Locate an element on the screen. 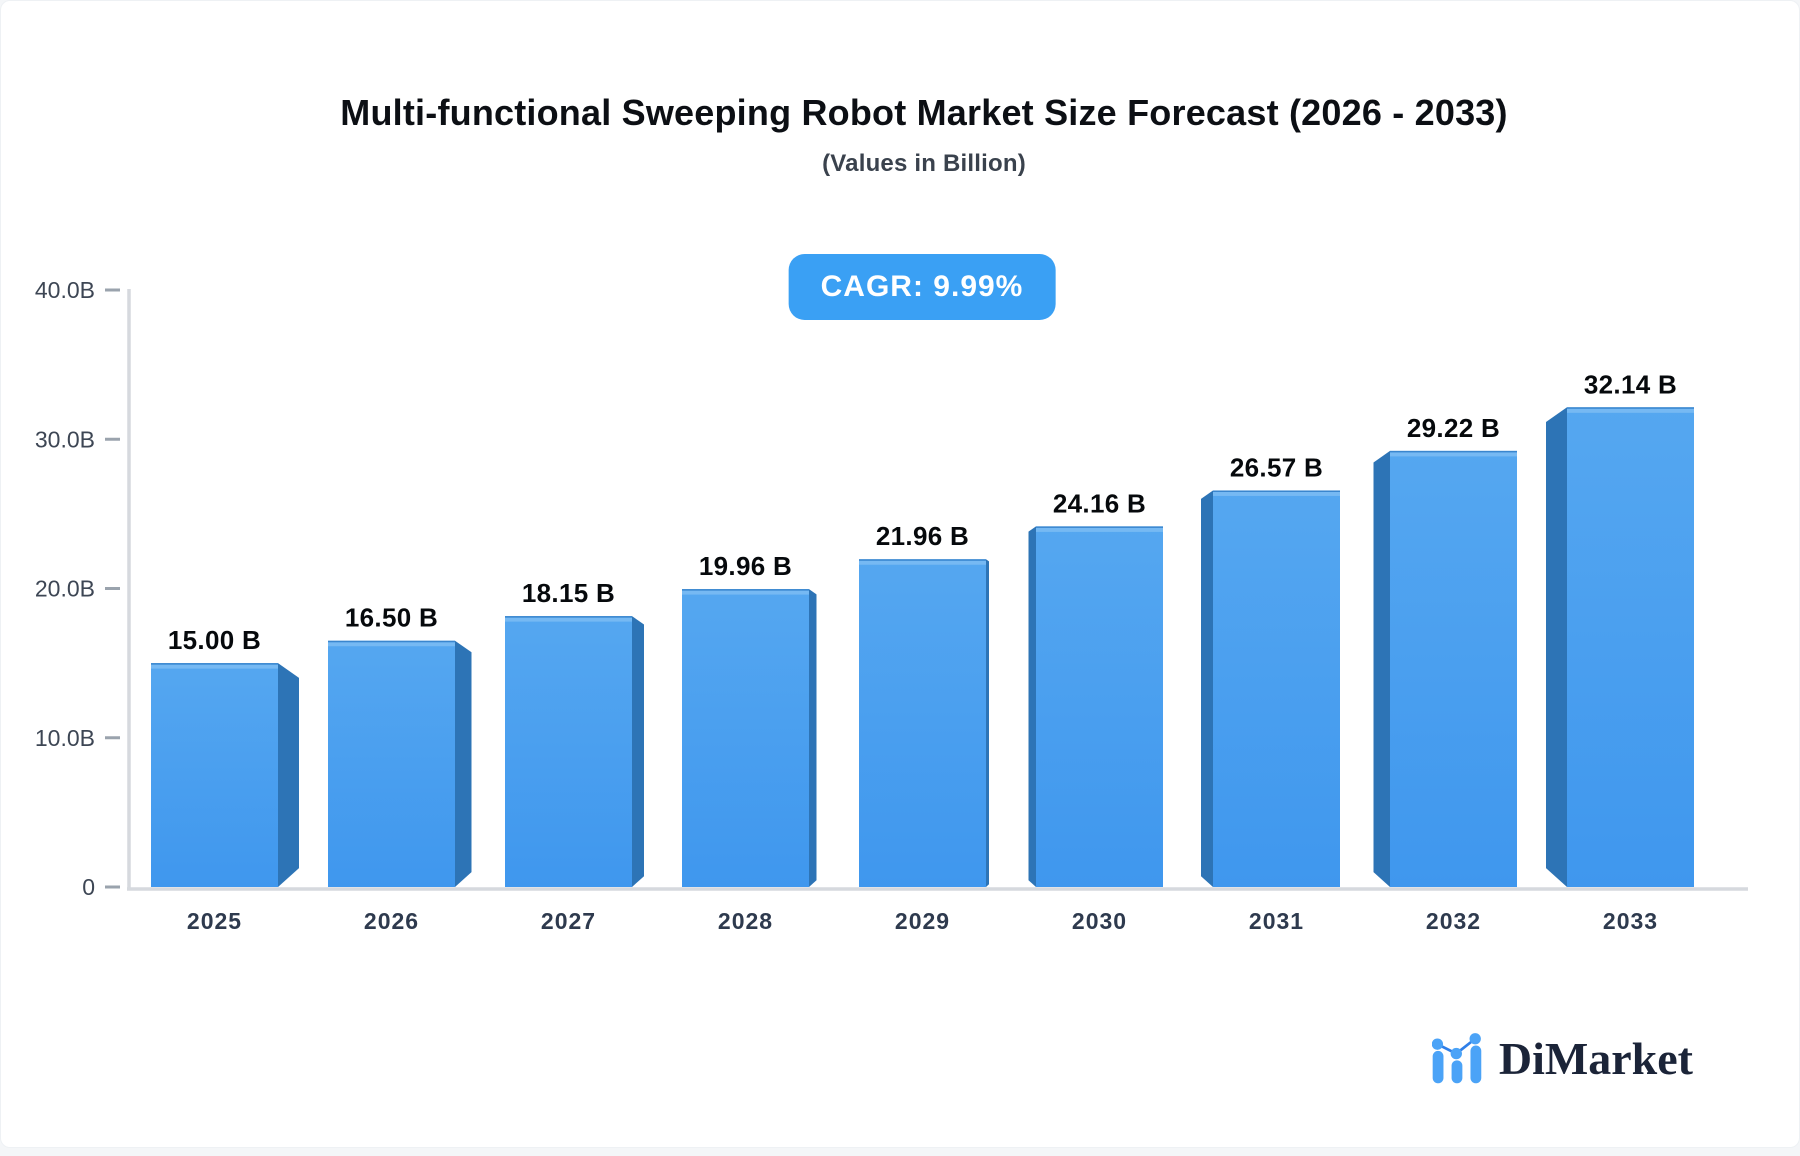 Image resolution: width=1800 pixels, height=1156 pixels. bar-2030: 24.16 B 2030 is located at coordinates (1095, 711).